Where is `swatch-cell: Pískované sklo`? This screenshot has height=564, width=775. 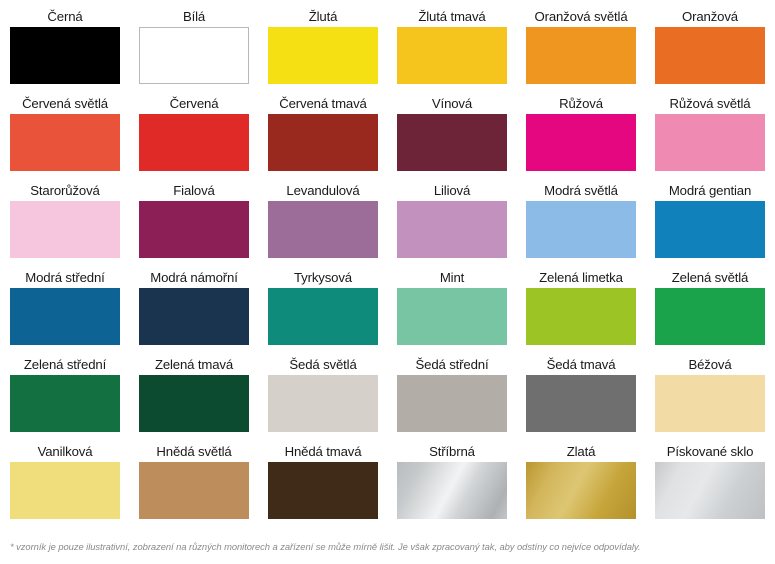
swatch-cell: Pískované sklo is located at coordinates (710, 480).